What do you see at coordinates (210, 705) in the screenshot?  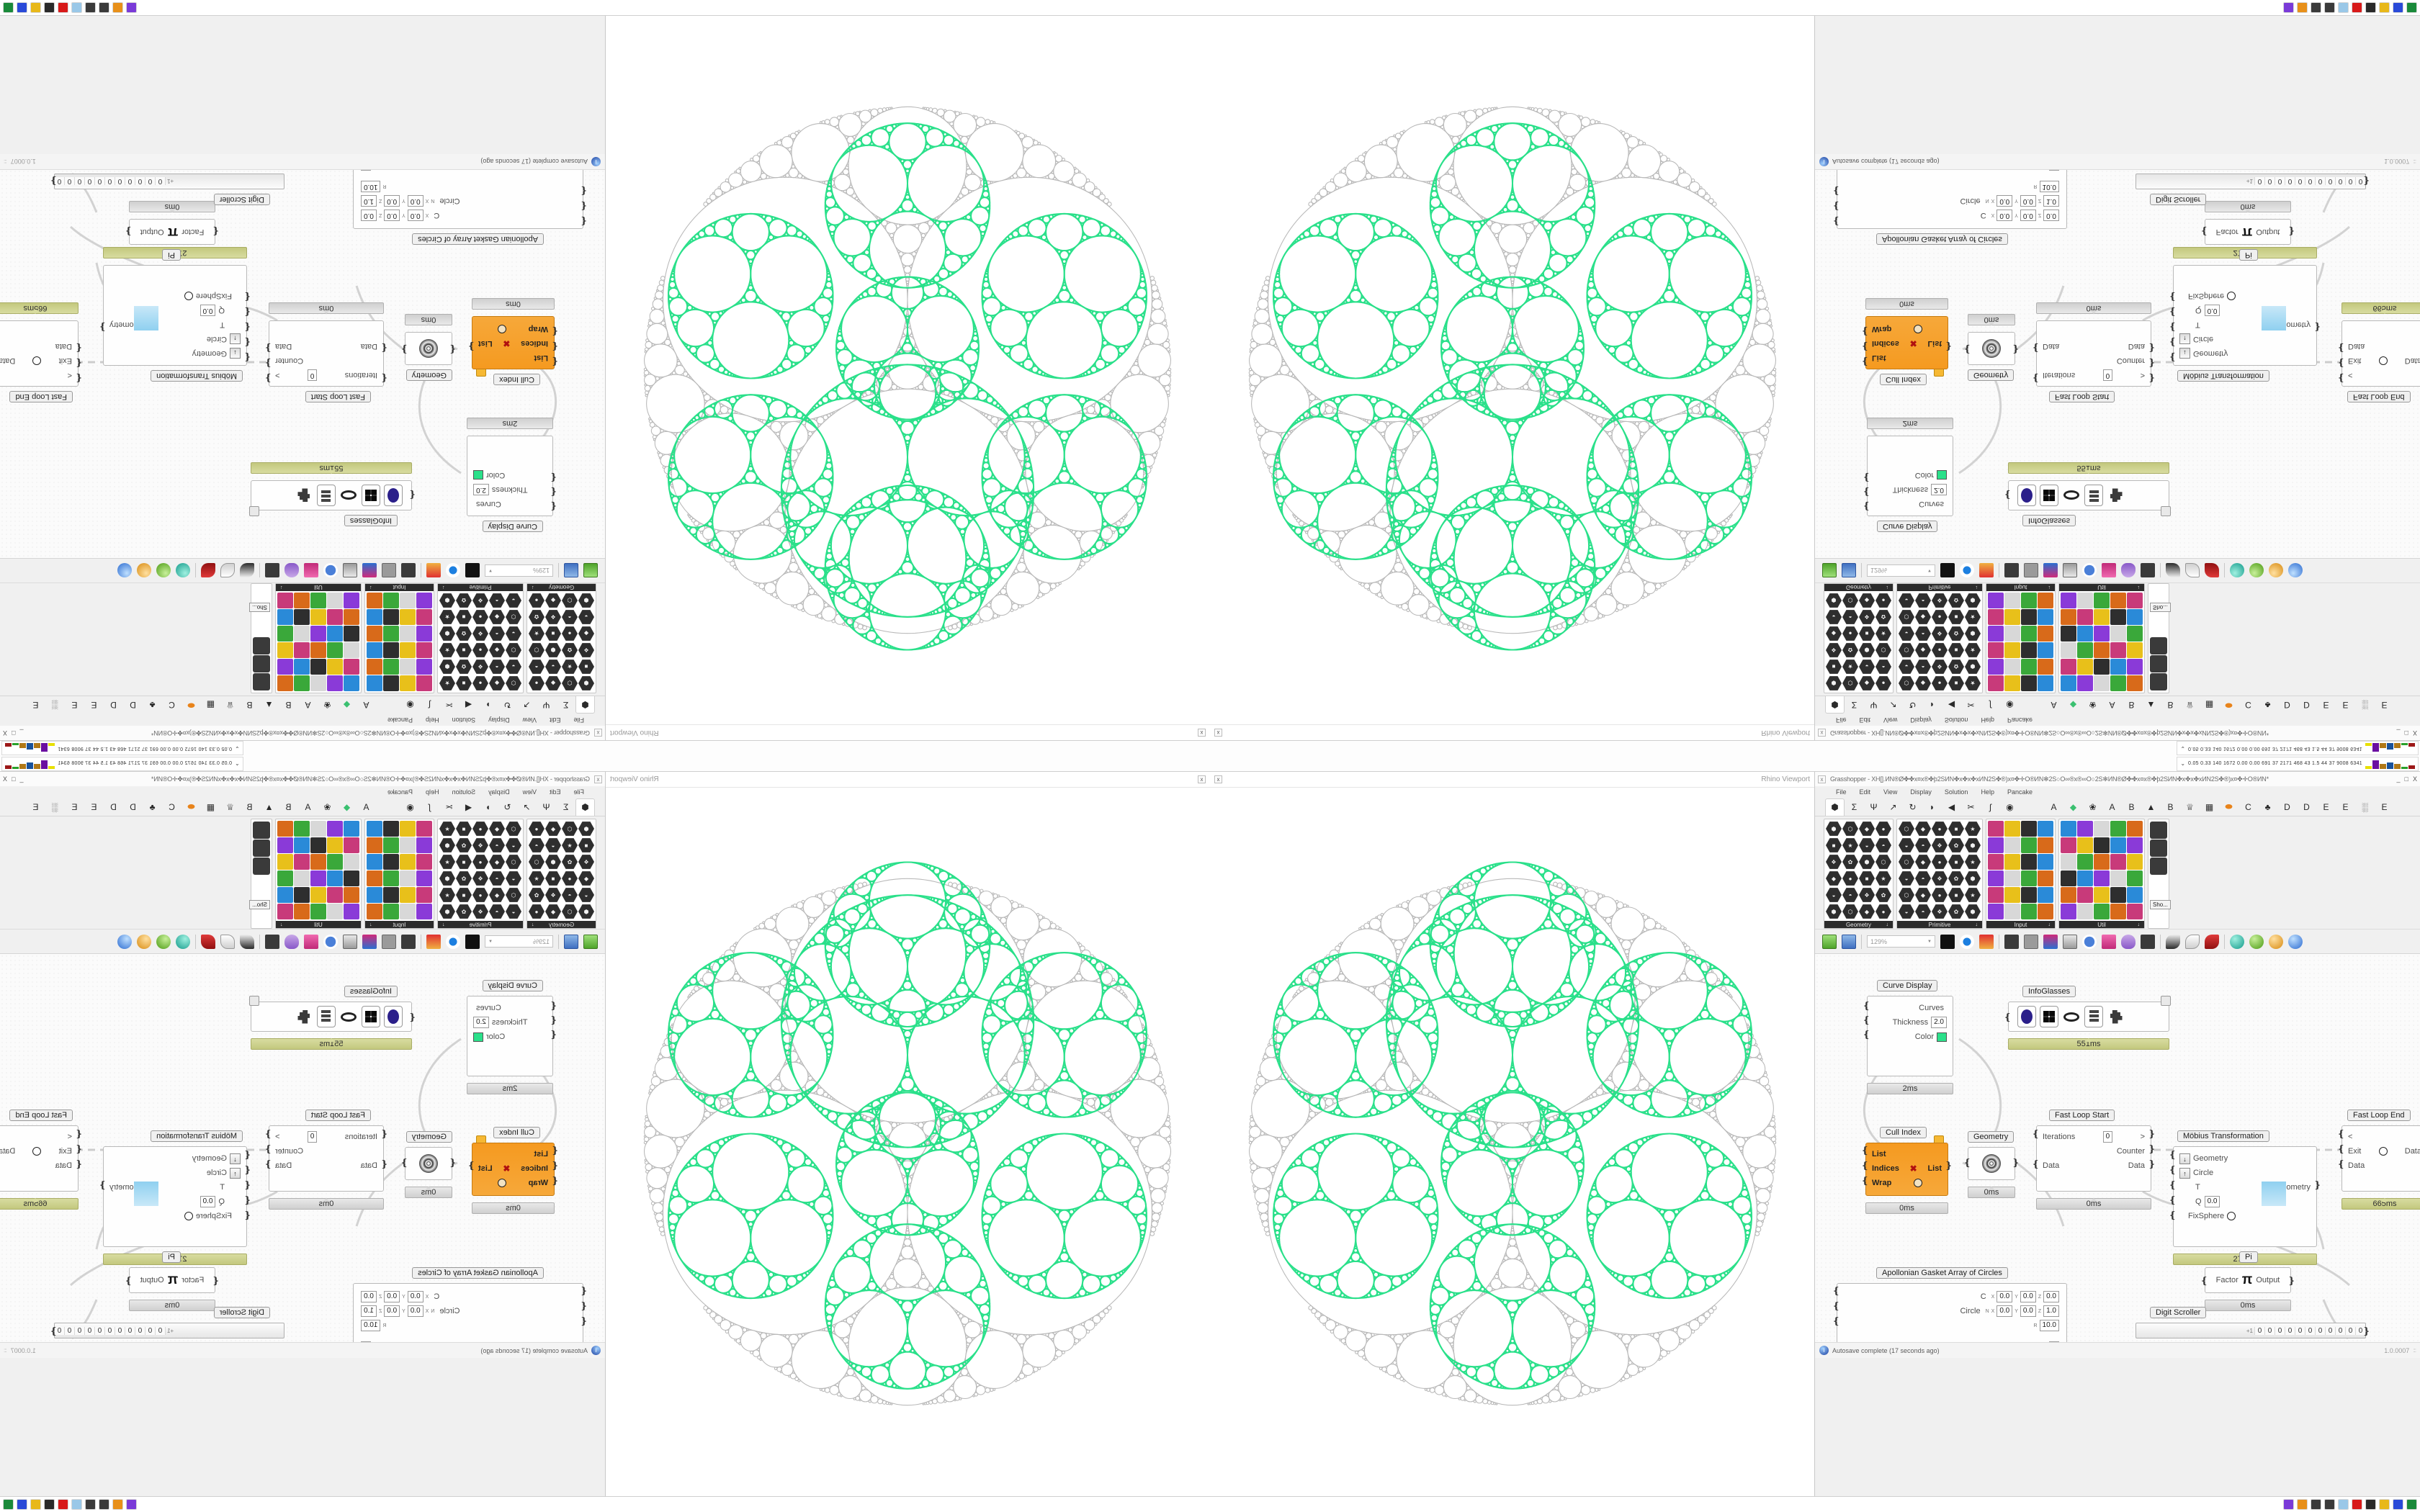 I see `ribbon-tab-right-8: ▦` at bounding box center [210, 705].